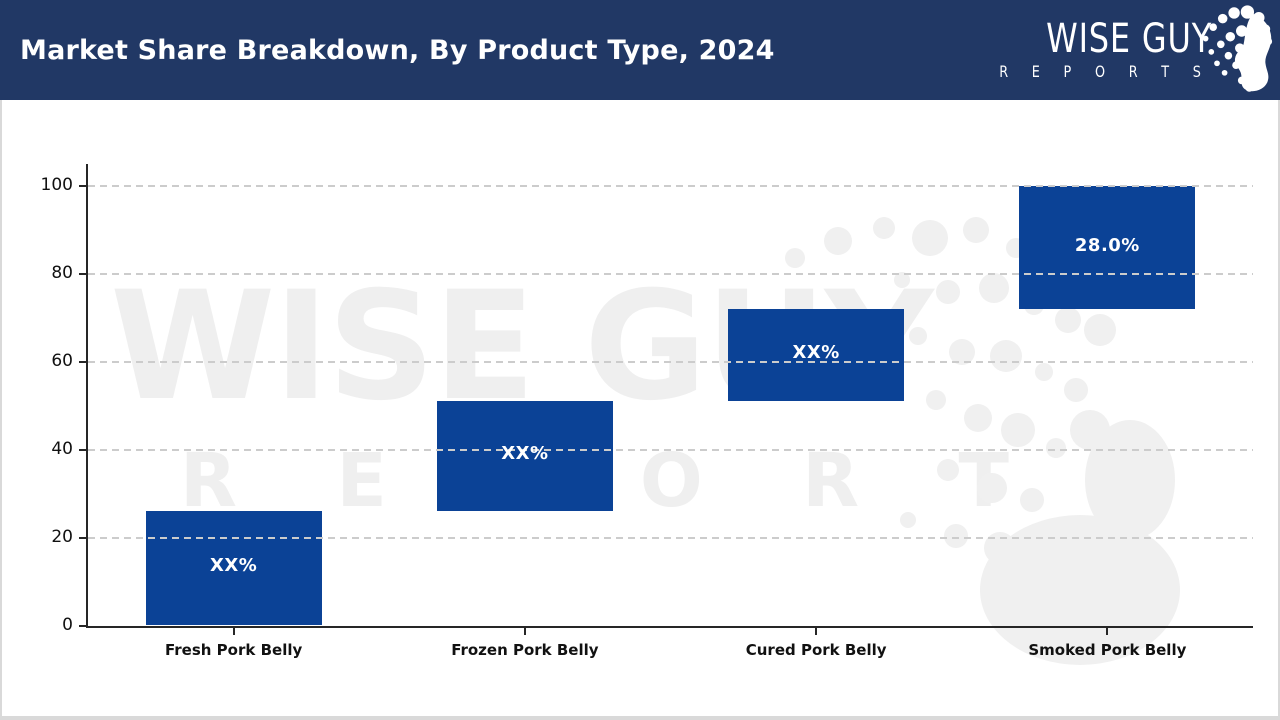 The image size is (1280, 720). Describe the element at coordinates (1, 410) in the screenshot. I see `left-border` at that location.